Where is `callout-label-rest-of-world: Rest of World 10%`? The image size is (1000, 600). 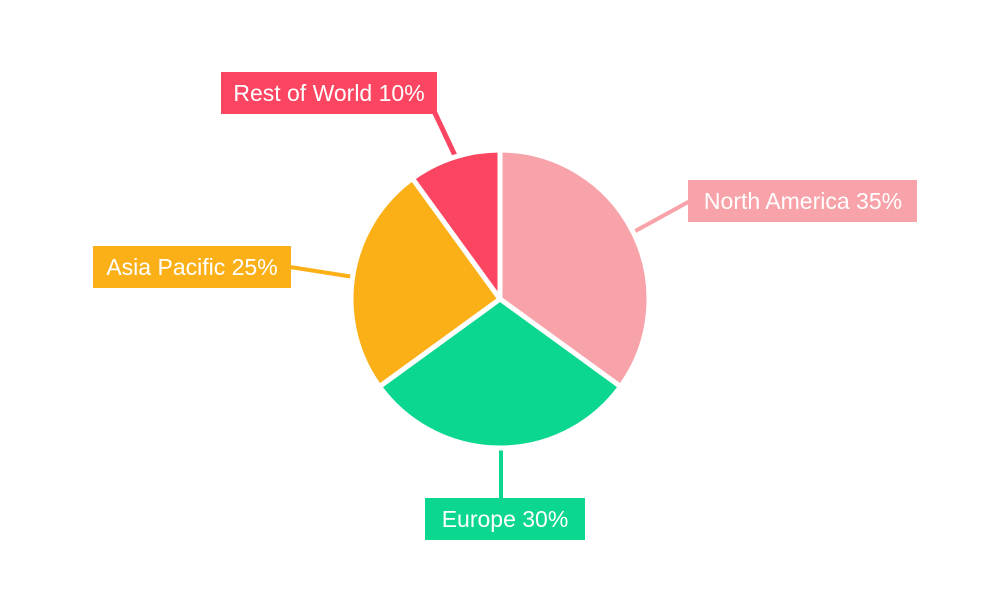 callout-label-rest-of-world: Rest of World 10% is located at coordinates (328, 93).